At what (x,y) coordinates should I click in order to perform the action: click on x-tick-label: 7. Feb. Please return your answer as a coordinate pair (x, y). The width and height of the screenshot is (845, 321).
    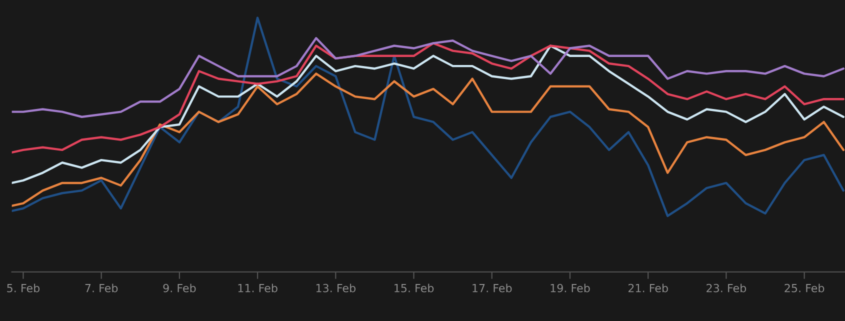
    Looking at the image, I should click on (101, 288).